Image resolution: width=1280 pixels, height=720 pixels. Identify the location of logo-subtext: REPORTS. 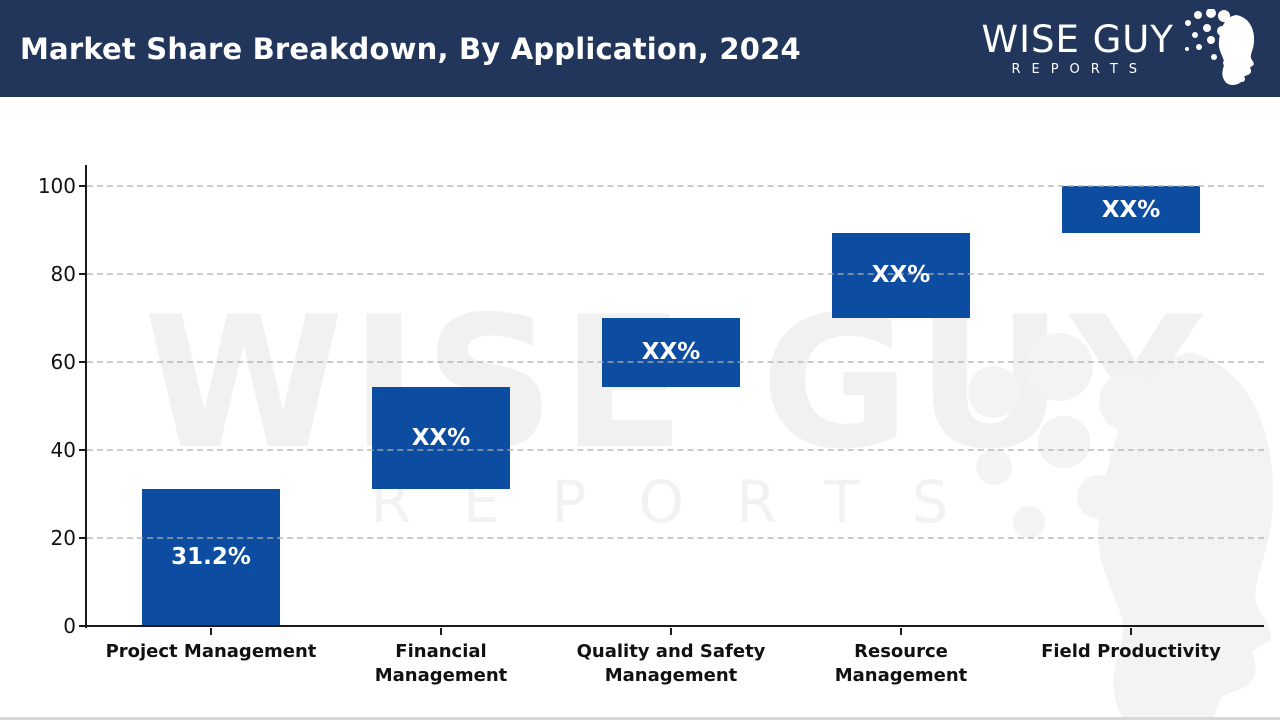
(1080, 69).